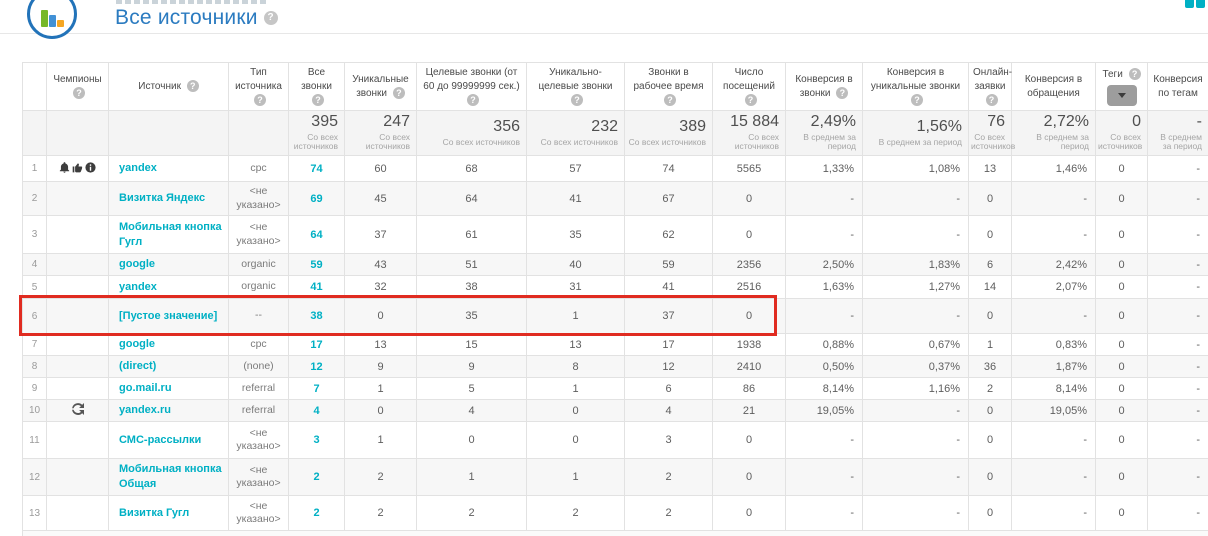  I want to click on source-link: yandex.ru, so click(145, 410).